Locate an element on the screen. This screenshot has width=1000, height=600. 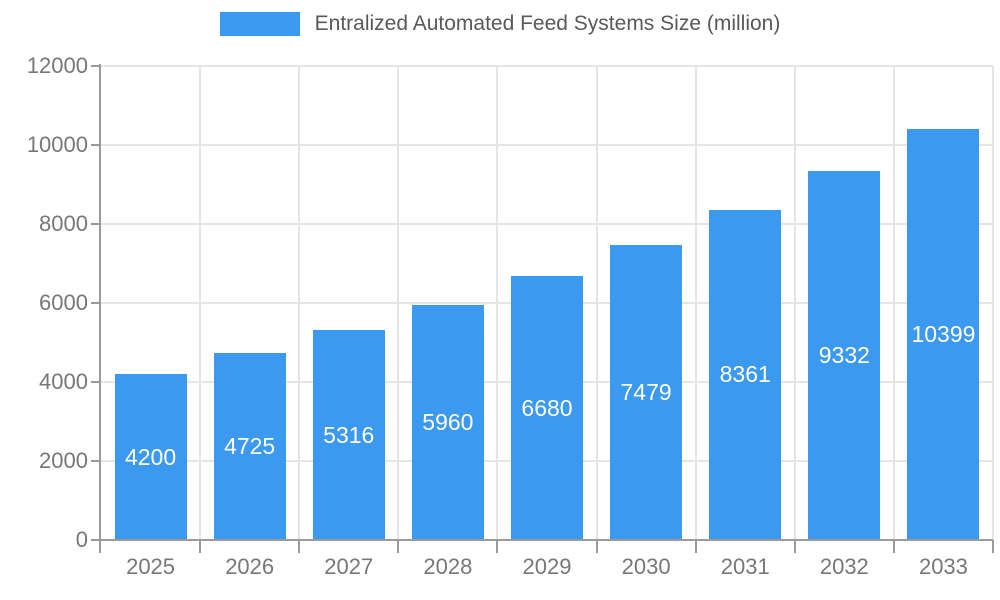
x-axis-line is located at coordinates (543, 540).